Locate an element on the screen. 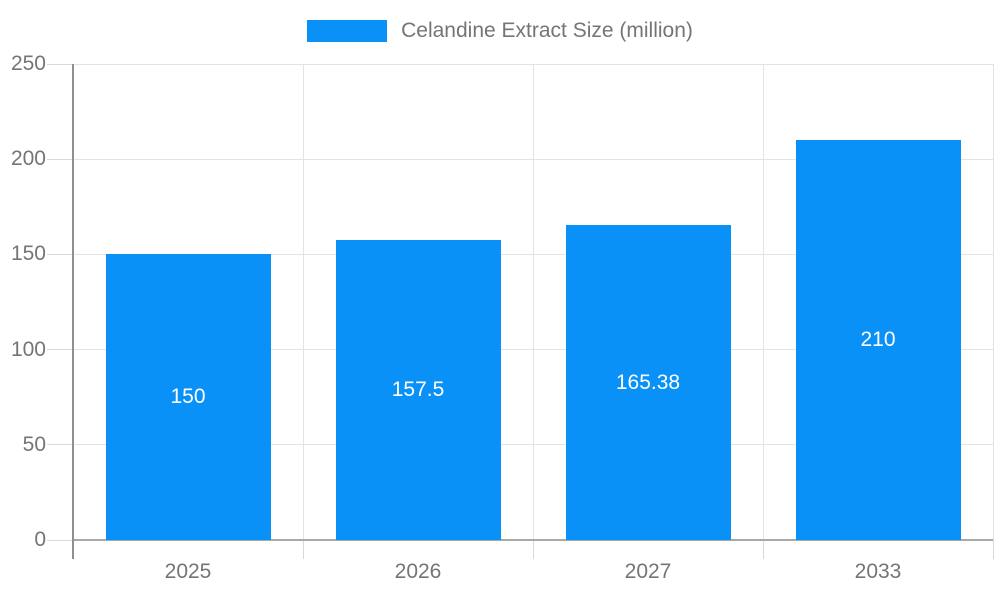  y-tick-label: 250 is located at coordinates (28, 63).